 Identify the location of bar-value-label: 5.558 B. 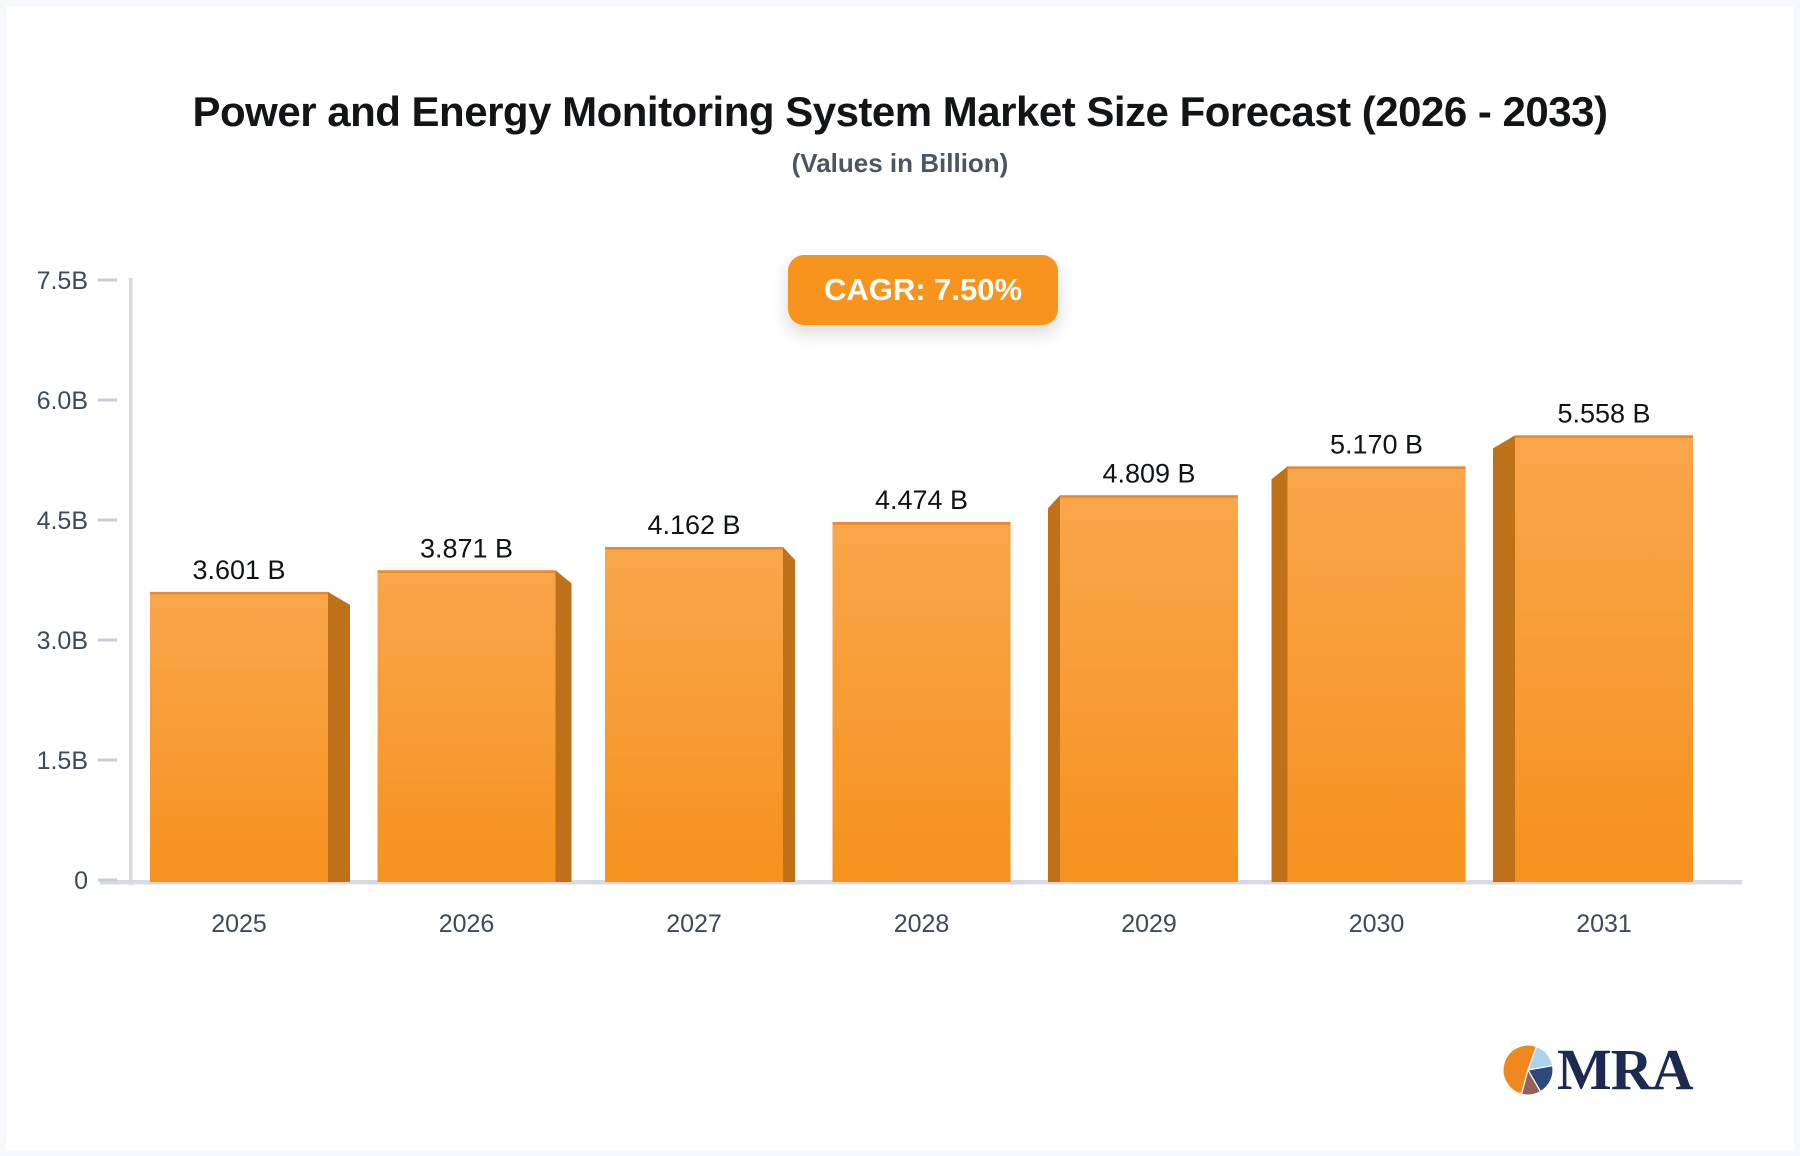
(1603, 413).